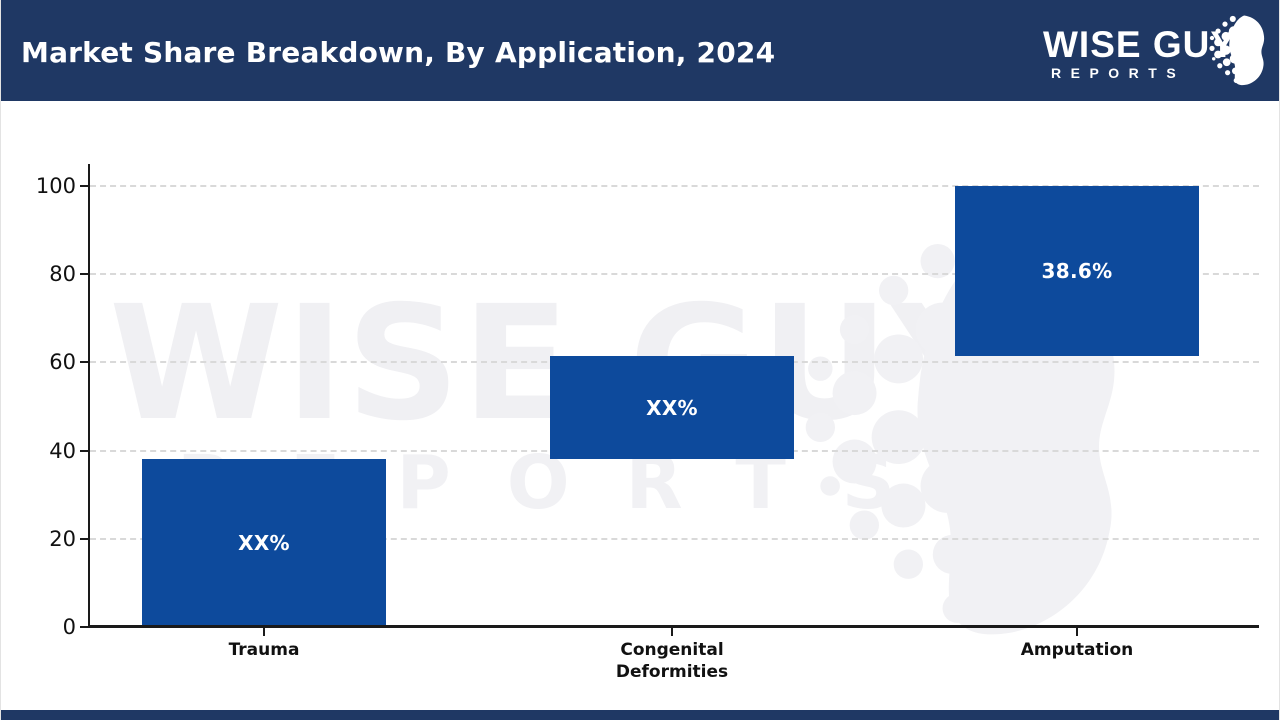 The image size is (1280, 720). Describe the element at coordinates (62, 538) in the screenshot. I see `y-tick-label: 20` at that location.